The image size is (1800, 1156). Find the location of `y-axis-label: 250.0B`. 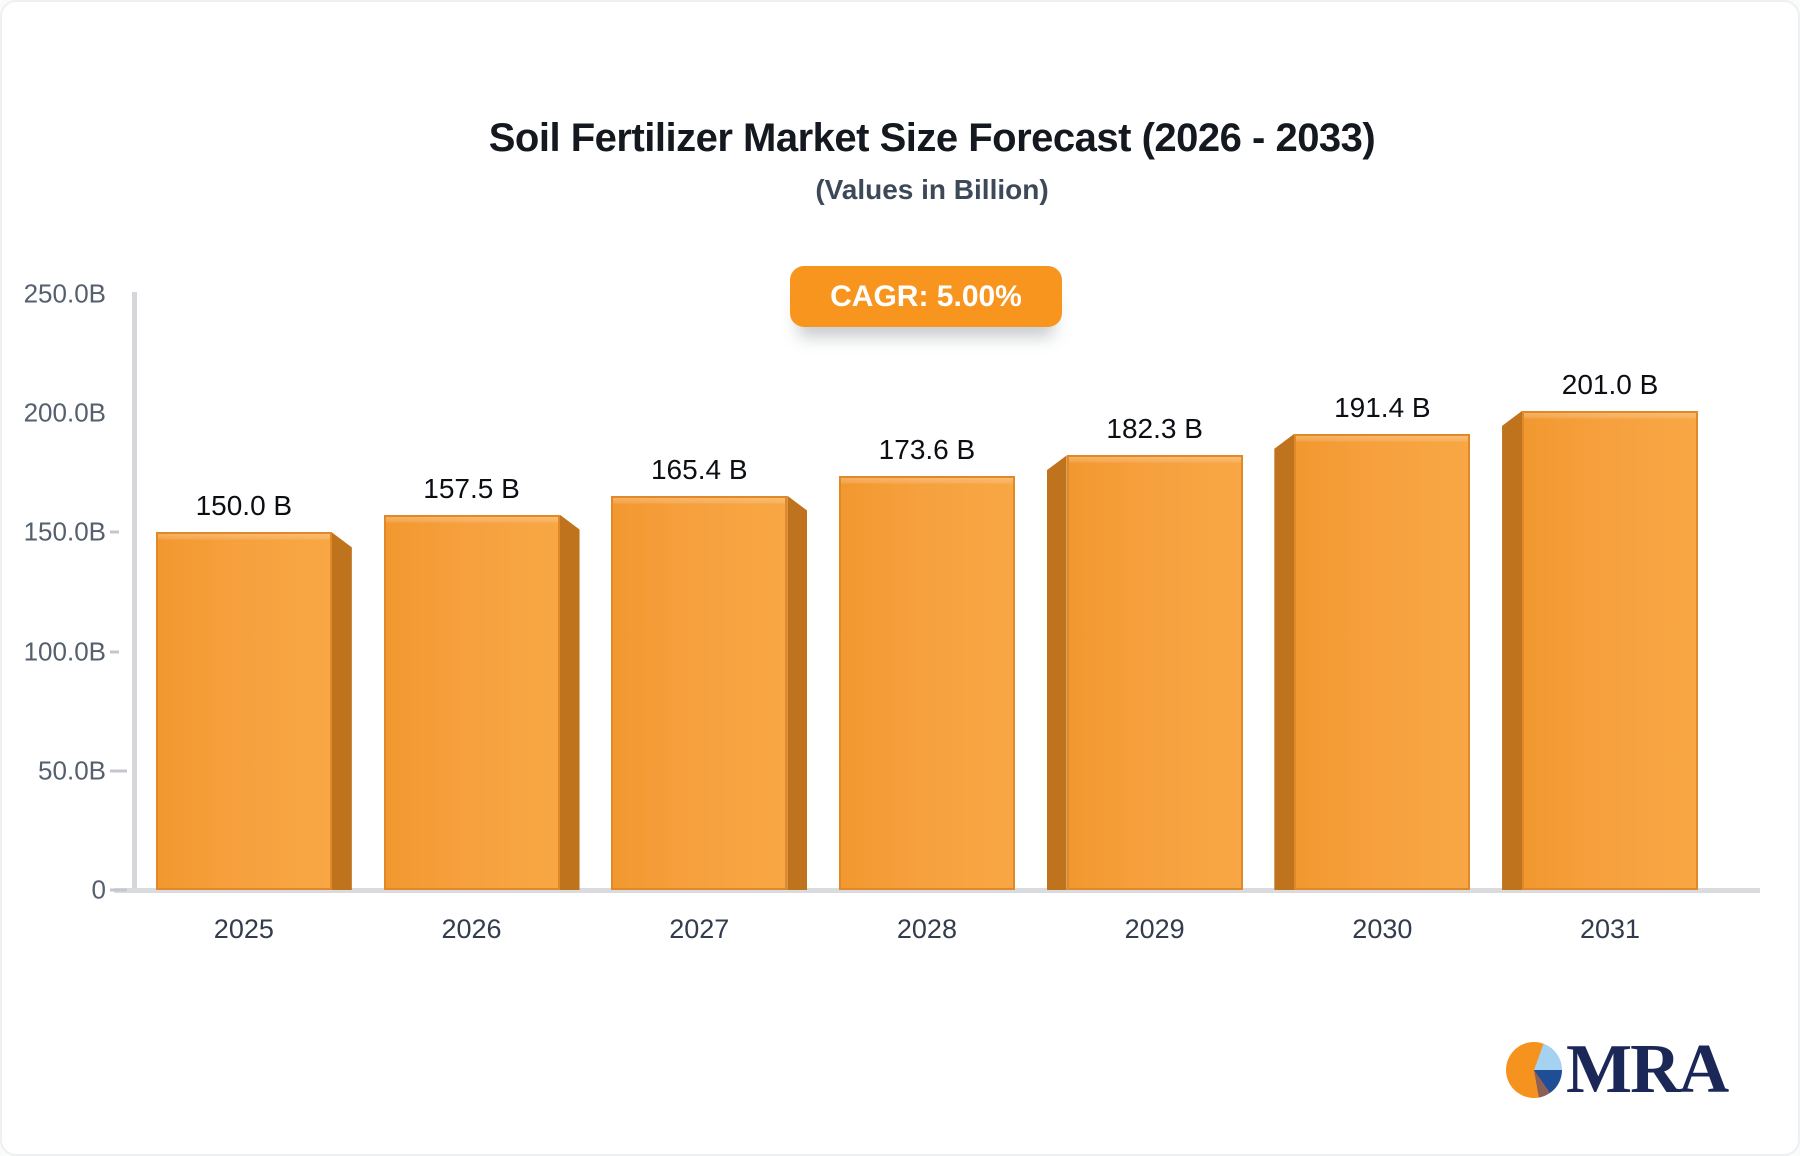

y-axis-label: 250.0B is located at coordinates (64, 293).